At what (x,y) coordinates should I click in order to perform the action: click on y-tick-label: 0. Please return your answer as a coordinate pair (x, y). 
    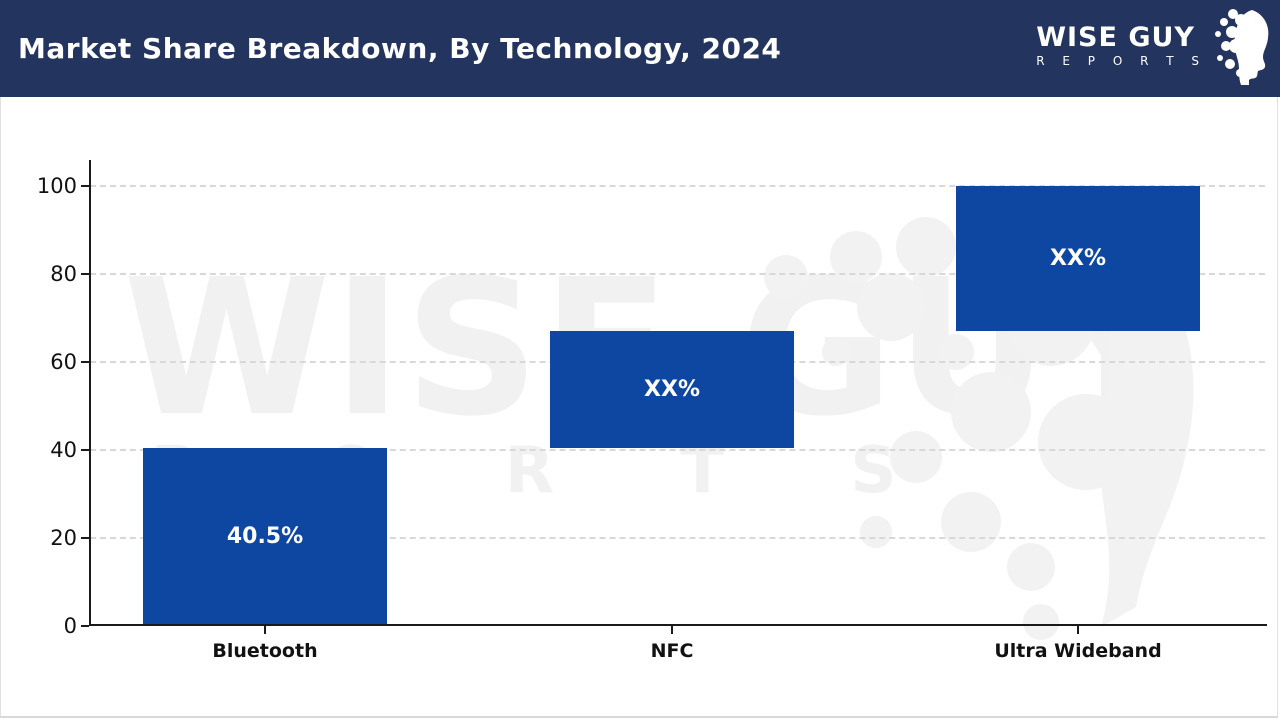
    Looking at the image, I should click on (70, 626).